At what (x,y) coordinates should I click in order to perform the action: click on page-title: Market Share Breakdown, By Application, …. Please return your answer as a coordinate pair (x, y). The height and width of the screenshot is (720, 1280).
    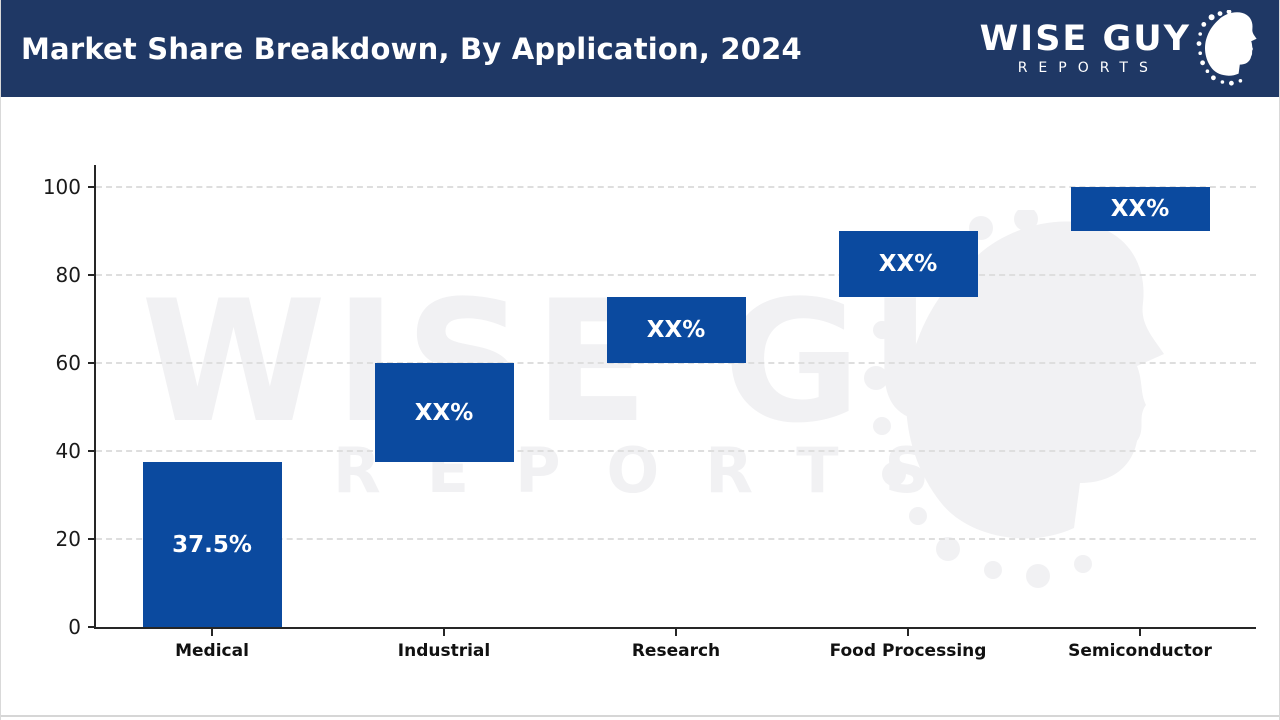
    Looking at the image, I should click on (411, 48).